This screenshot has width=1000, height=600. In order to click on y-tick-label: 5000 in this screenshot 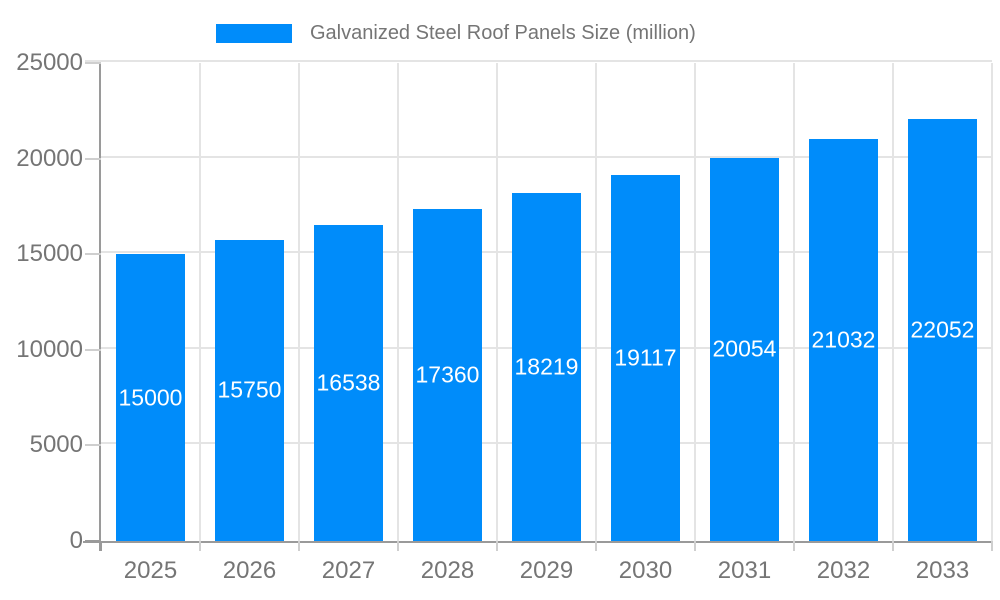, I will do `click(56, 445)`.